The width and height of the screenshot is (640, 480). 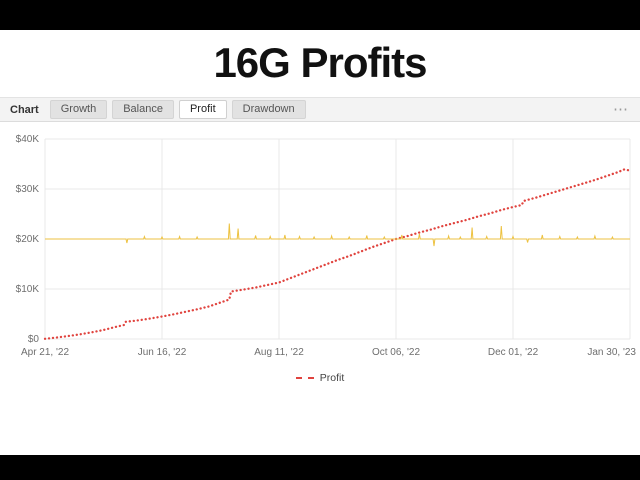 I want to click on page-title: 16G Profits, so click(x=320, y=62).